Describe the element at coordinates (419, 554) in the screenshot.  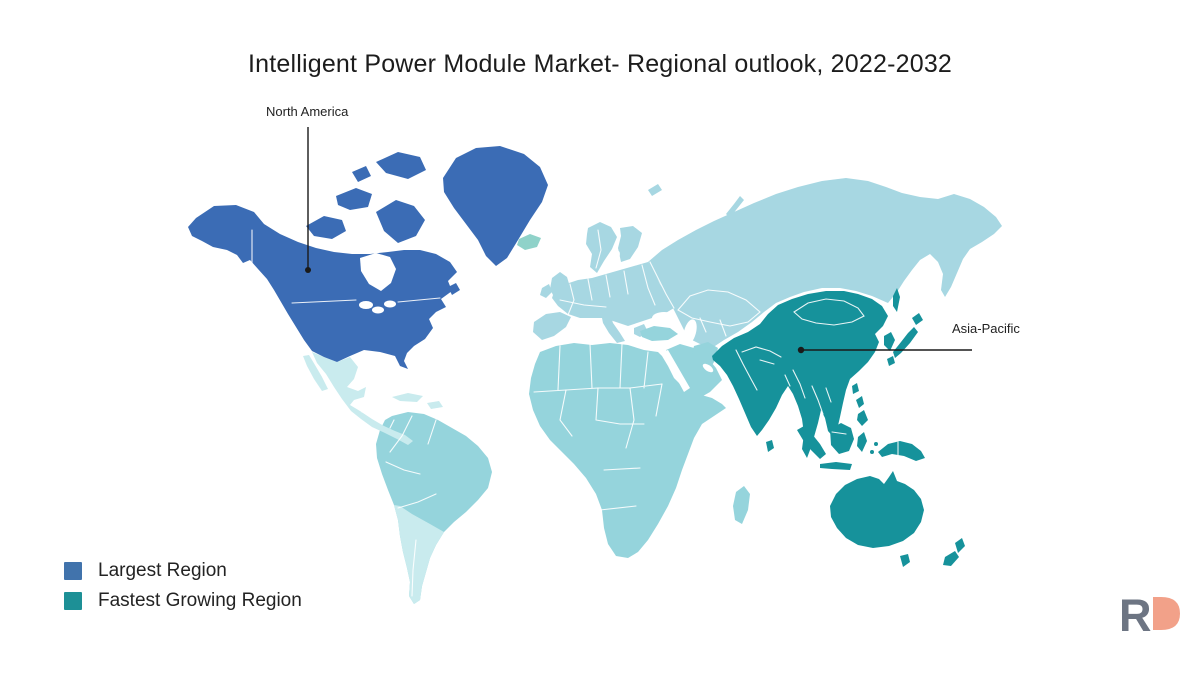
I see `map-argentina` at that location.